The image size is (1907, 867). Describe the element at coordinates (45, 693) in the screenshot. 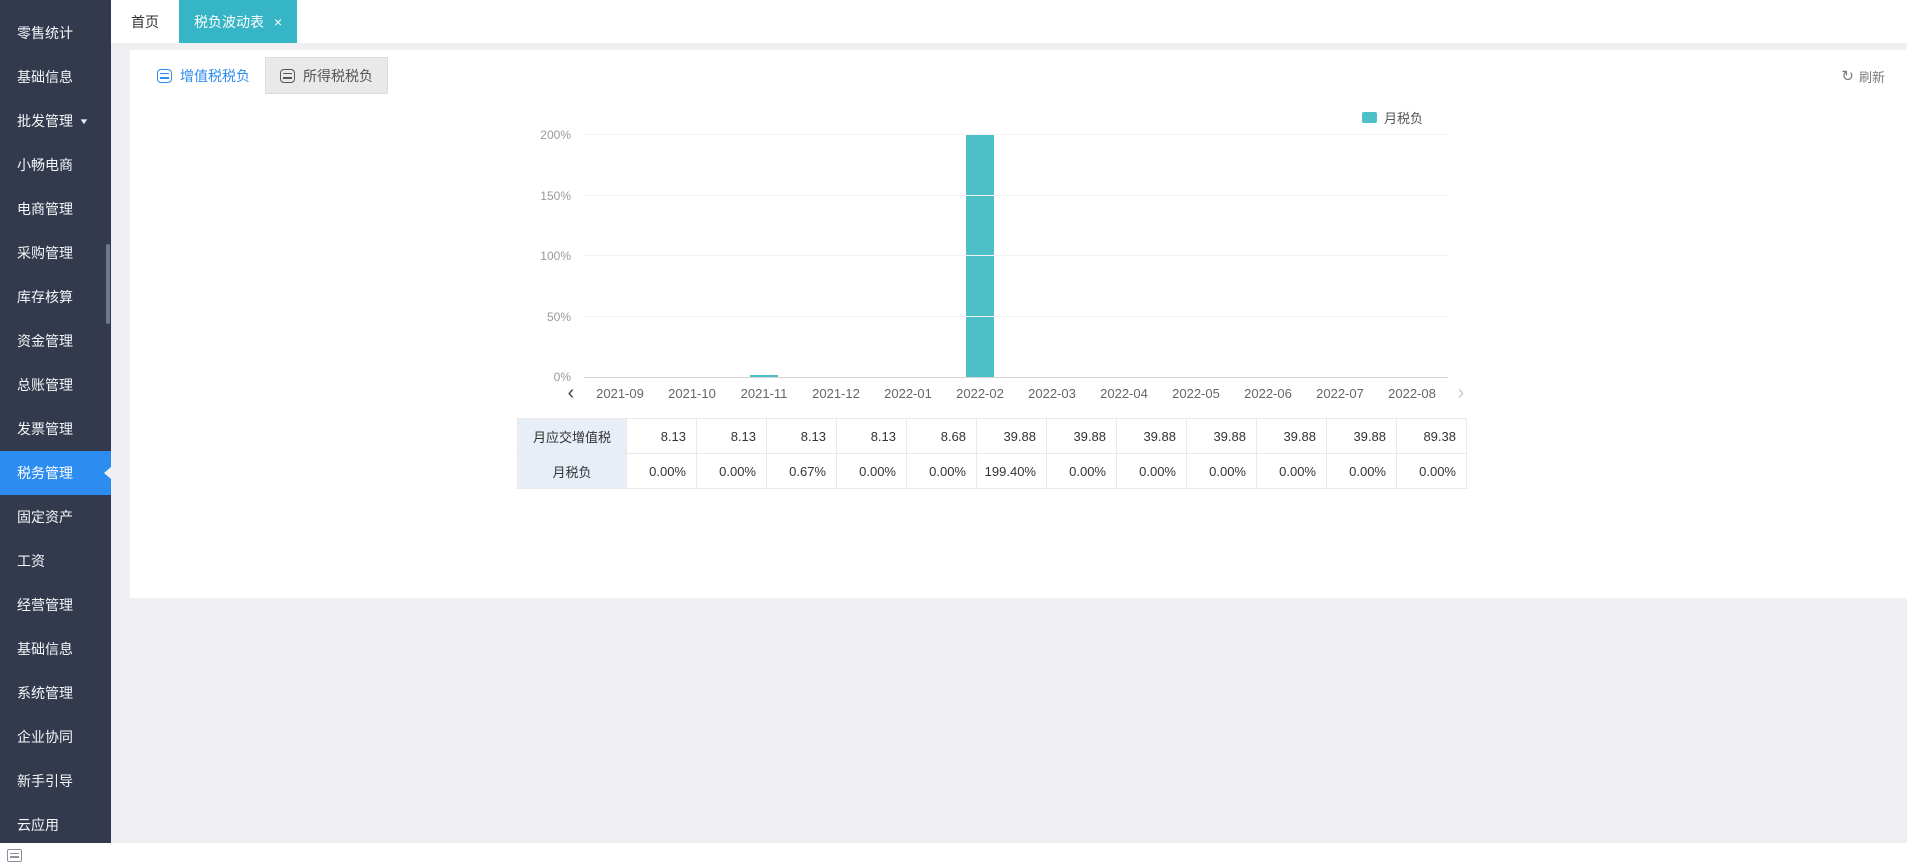

I see `sidebar-item-label: 系统管理` at that location.